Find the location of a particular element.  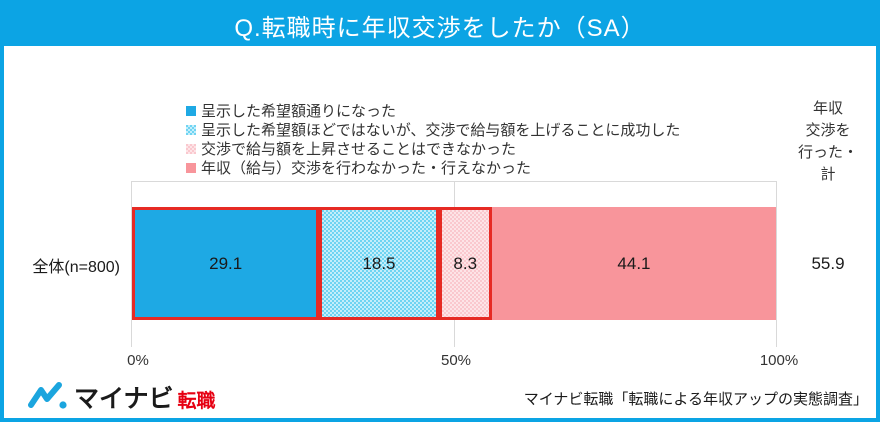

bar-segment-value: 18.5 is located at coordinates (379, 263).